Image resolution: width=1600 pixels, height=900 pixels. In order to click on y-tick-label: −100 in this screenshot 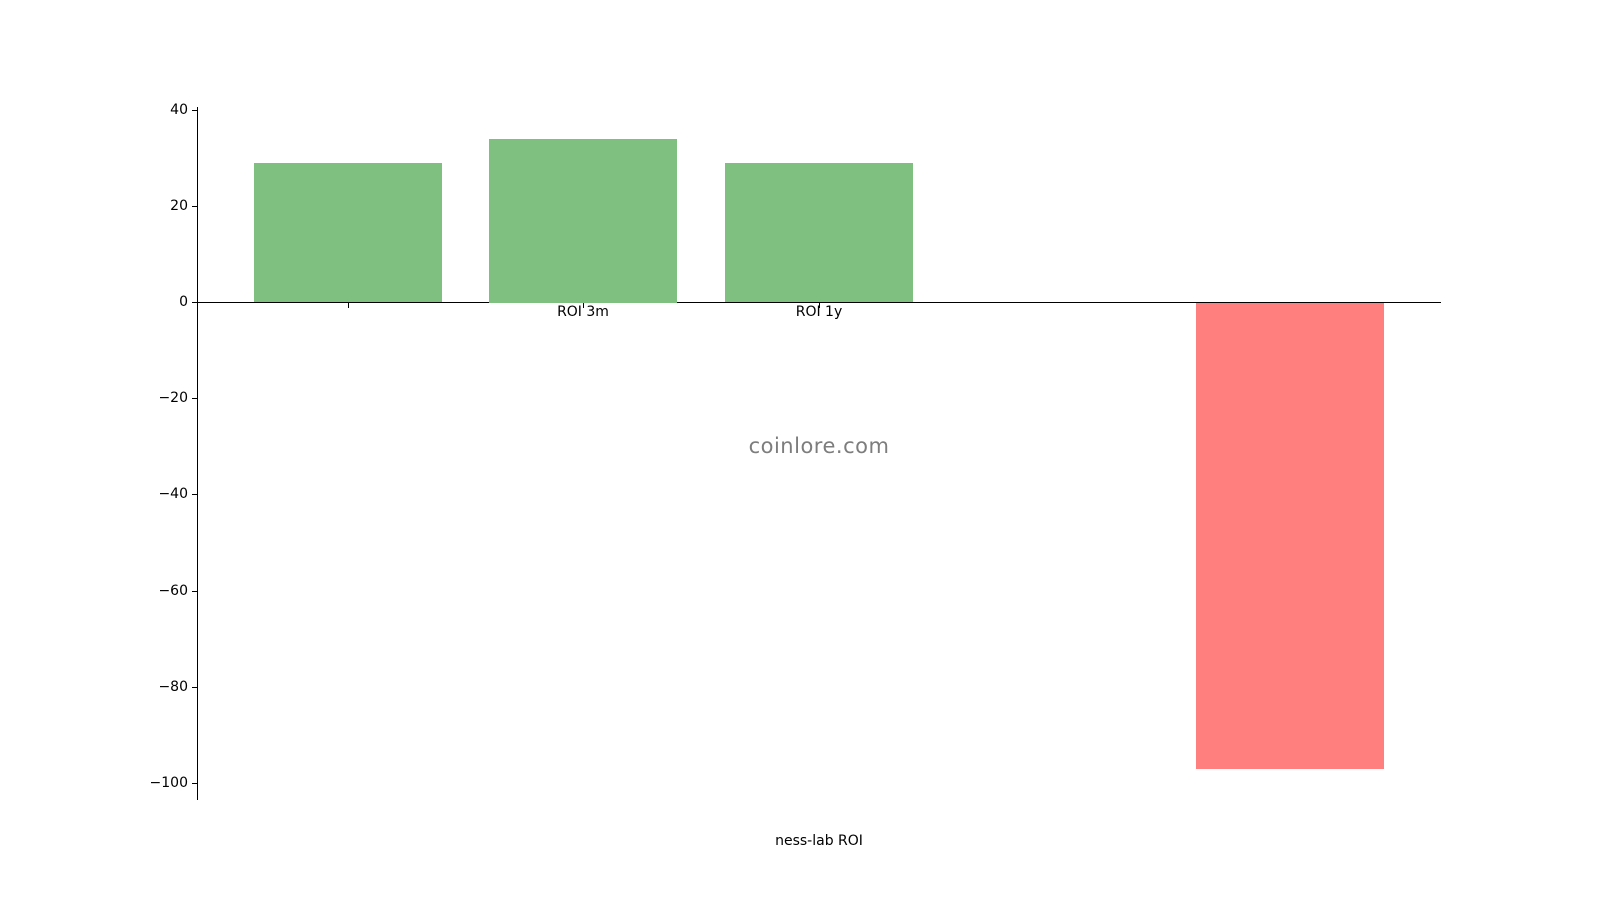, I will do `click(168, 783)`.